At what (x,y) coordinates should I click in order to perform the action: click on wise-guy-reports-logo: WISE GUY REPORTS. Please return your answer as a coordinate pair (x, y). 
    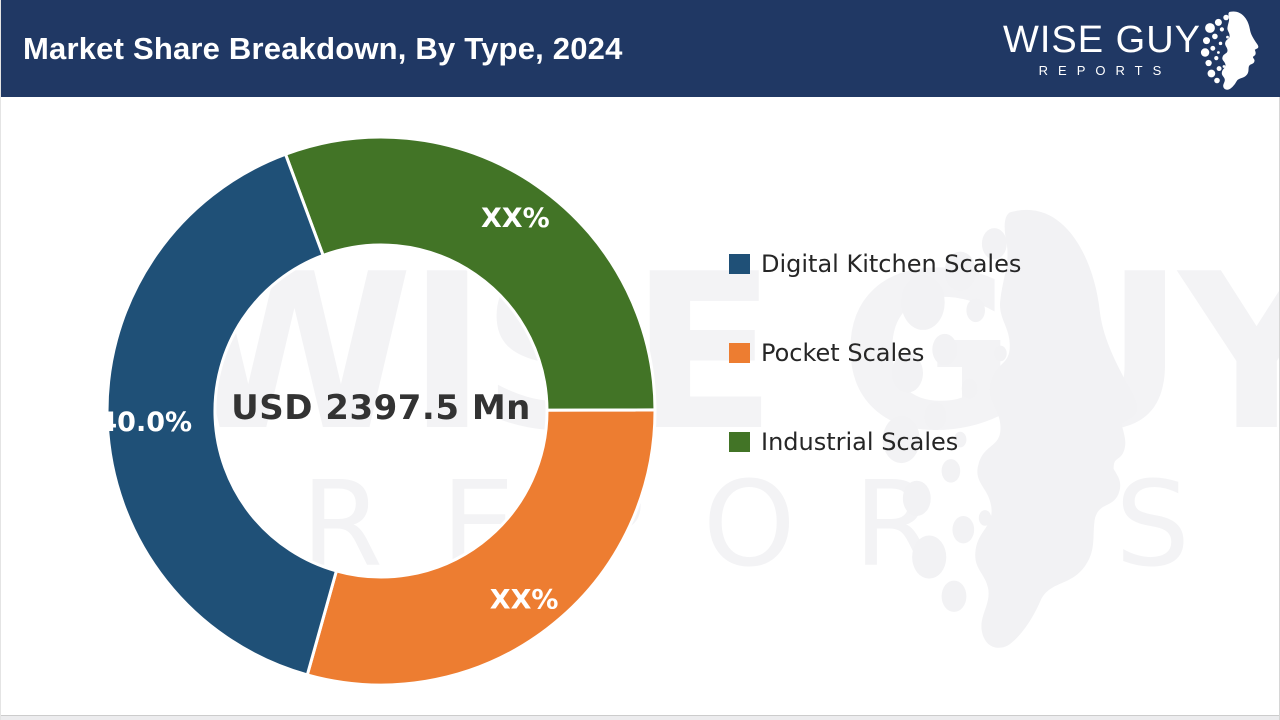
    Looking at the image, I should click on (1135, 49).